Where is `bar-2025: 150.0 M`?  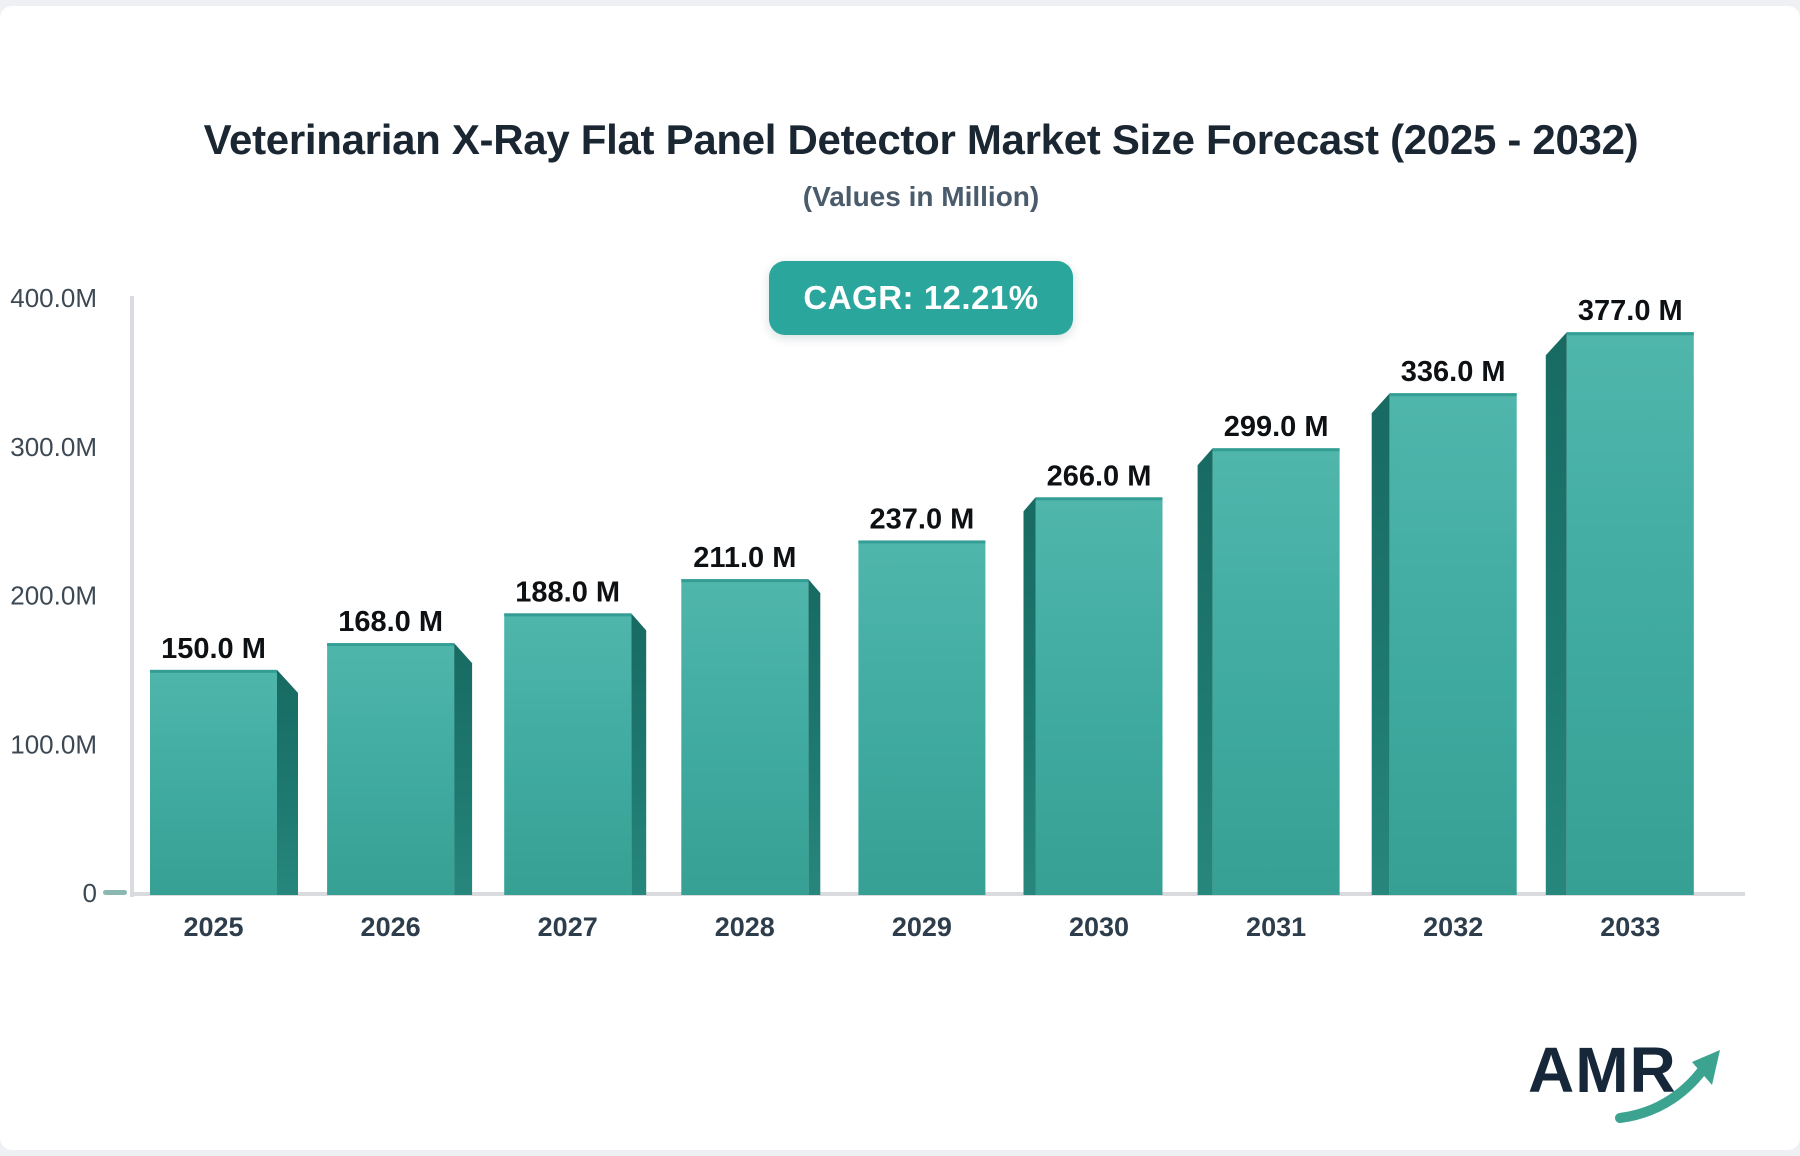 bar-2025: 150.0 M is located at coordinates (224, 764).